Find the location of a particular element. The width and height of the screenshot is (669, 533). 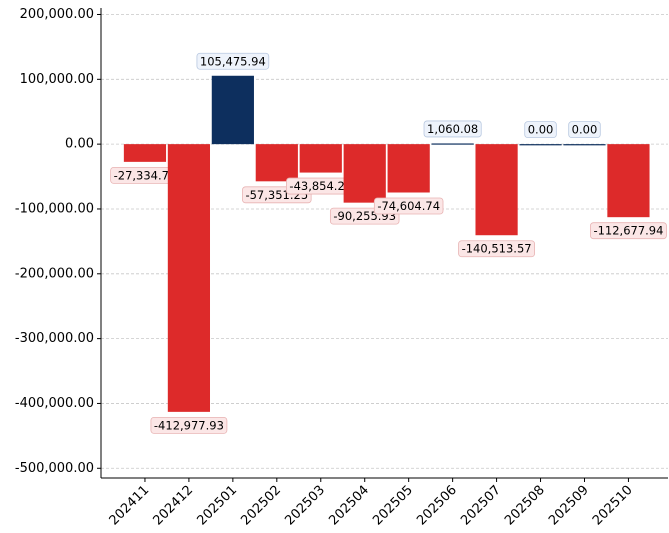

value-label: -412,977.93 is located at coordinates (189, 425).